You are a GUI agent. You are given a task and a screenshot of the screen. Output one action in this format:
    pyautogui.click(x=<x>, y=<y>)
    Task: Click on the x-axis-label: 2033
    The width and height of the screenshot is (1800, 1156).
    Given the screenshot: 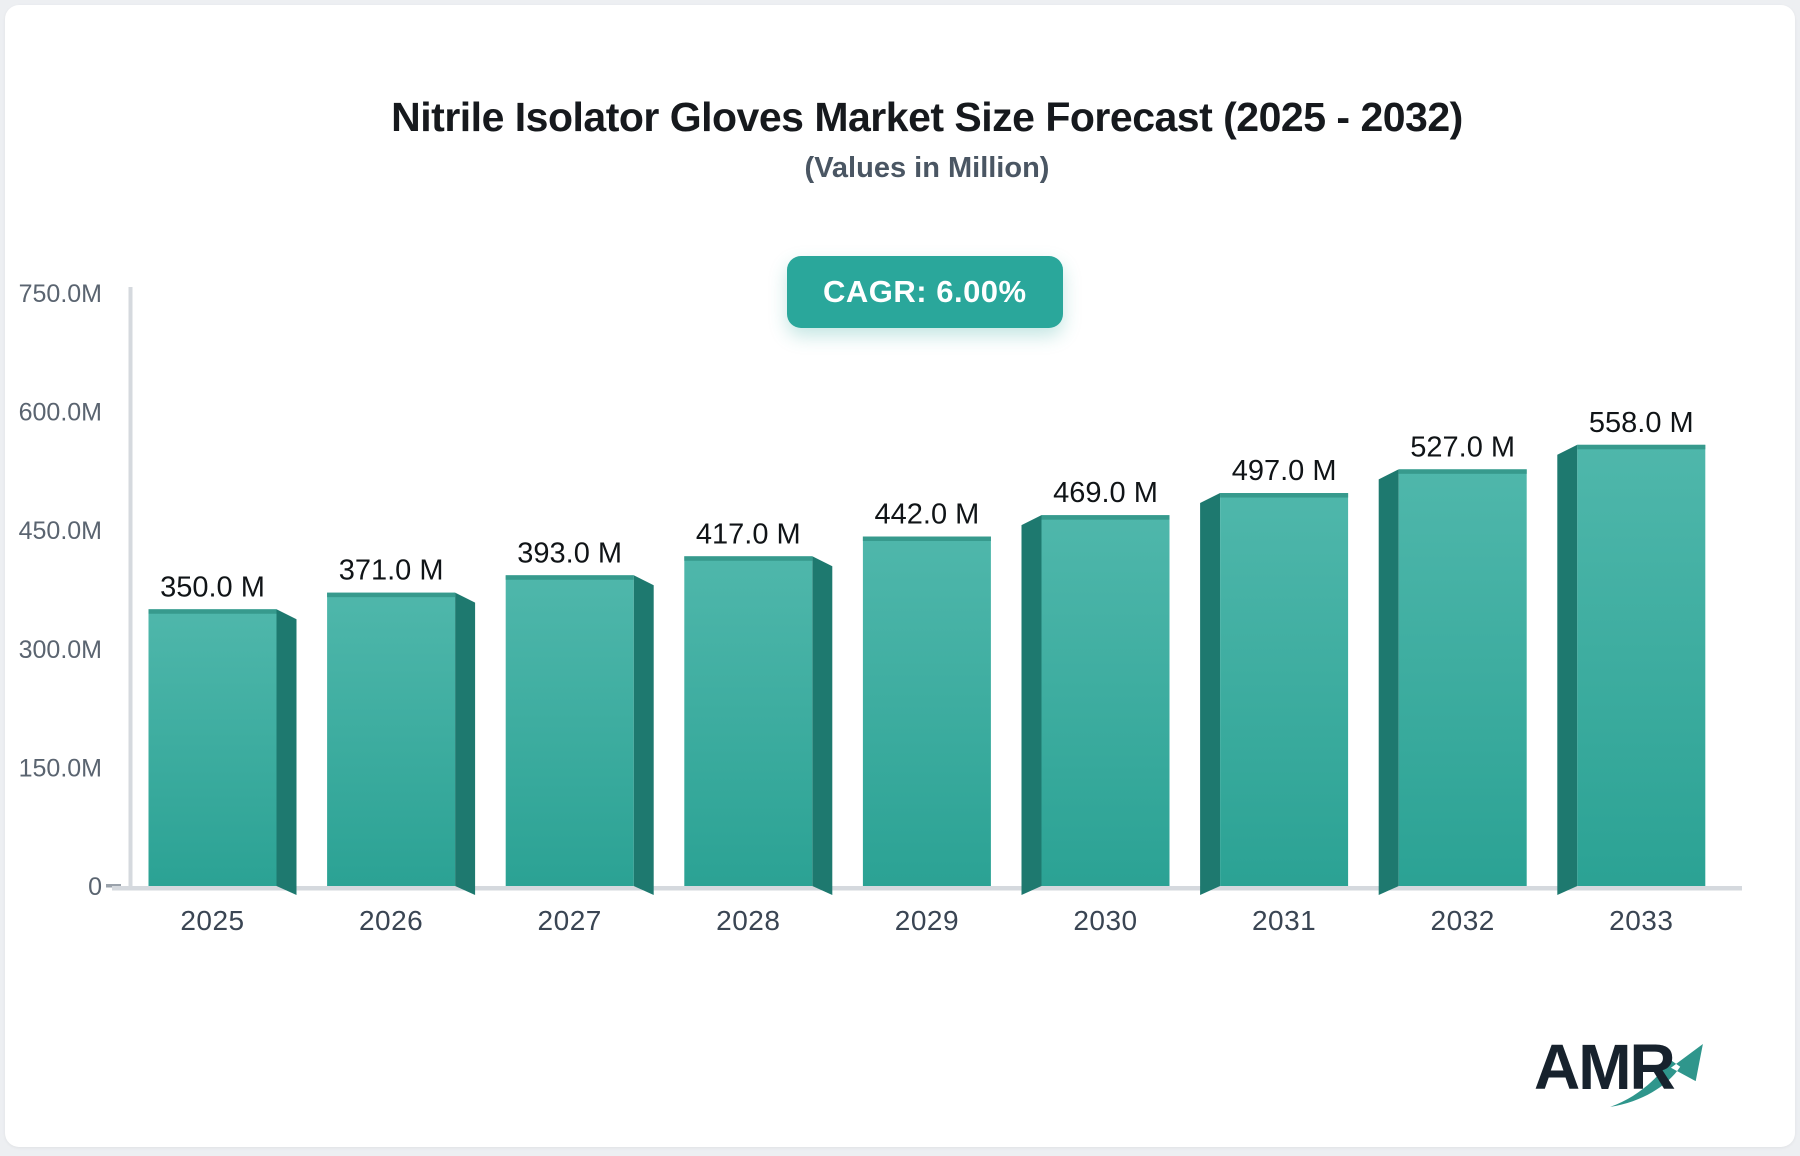 What is the action you would take?
    pyautogui.click(x=1641, y=920)
    